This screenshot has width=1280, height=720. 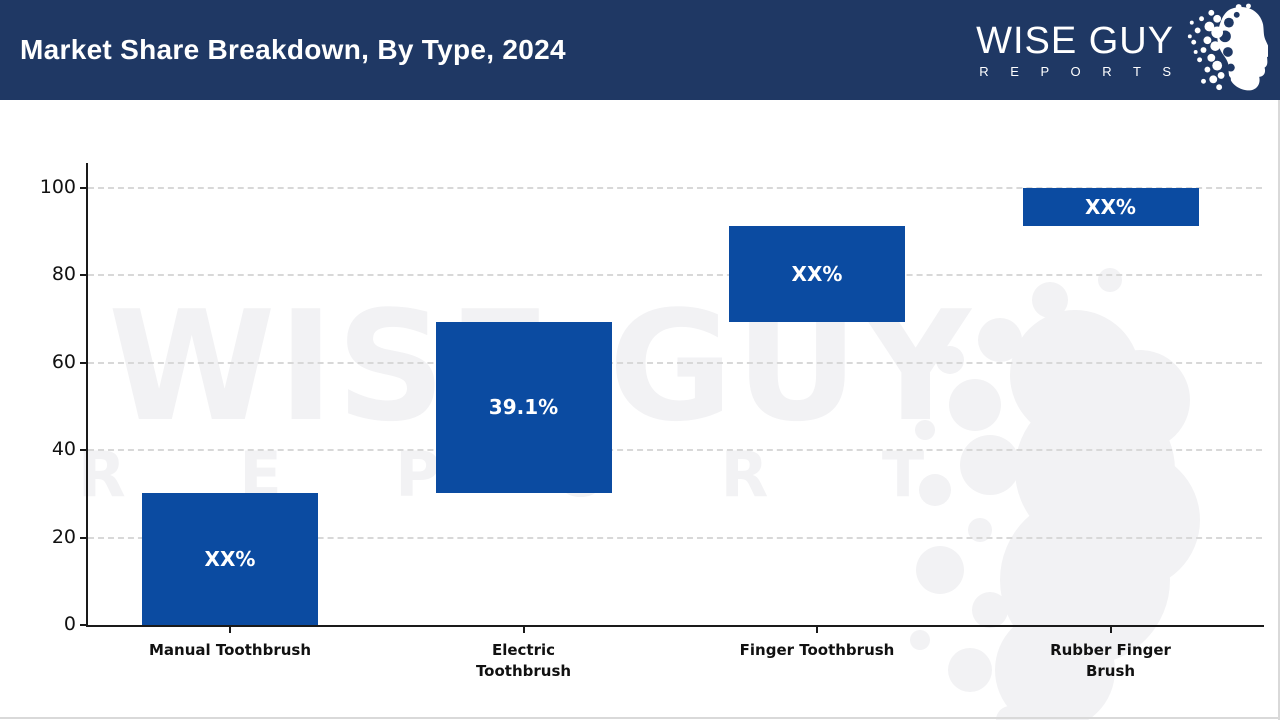 What do you see at coordinates (63, 449) in the screenshot?
I see `y-tick-label: 40` at bounding box center [63, 449].